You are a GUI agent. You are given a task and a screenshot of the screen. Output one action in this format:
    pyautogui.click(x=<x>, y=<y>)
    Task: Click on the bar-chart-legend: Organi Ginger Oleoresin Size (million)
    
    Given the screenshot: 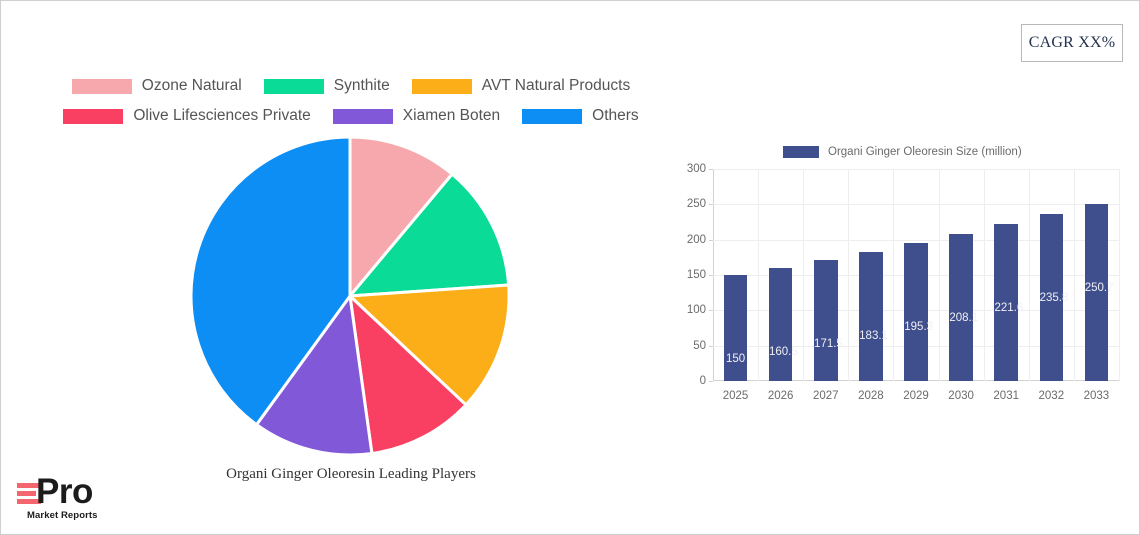 What is the action you would take?
    pyautogui.click(x=902, y=152)
    